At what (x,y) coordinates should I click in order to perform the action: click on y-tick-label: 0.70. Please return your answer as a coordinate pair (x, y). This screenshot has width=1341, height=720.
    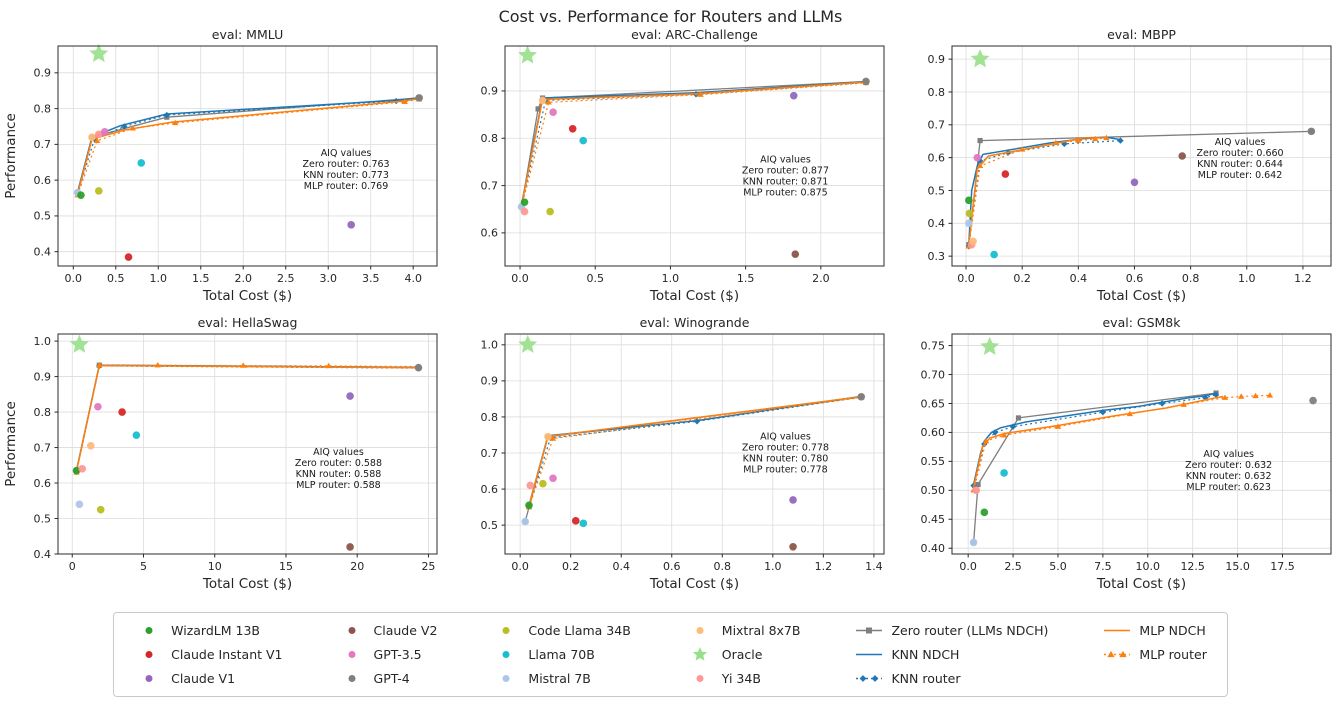
    Looking at the image, I should click on (933, 375).